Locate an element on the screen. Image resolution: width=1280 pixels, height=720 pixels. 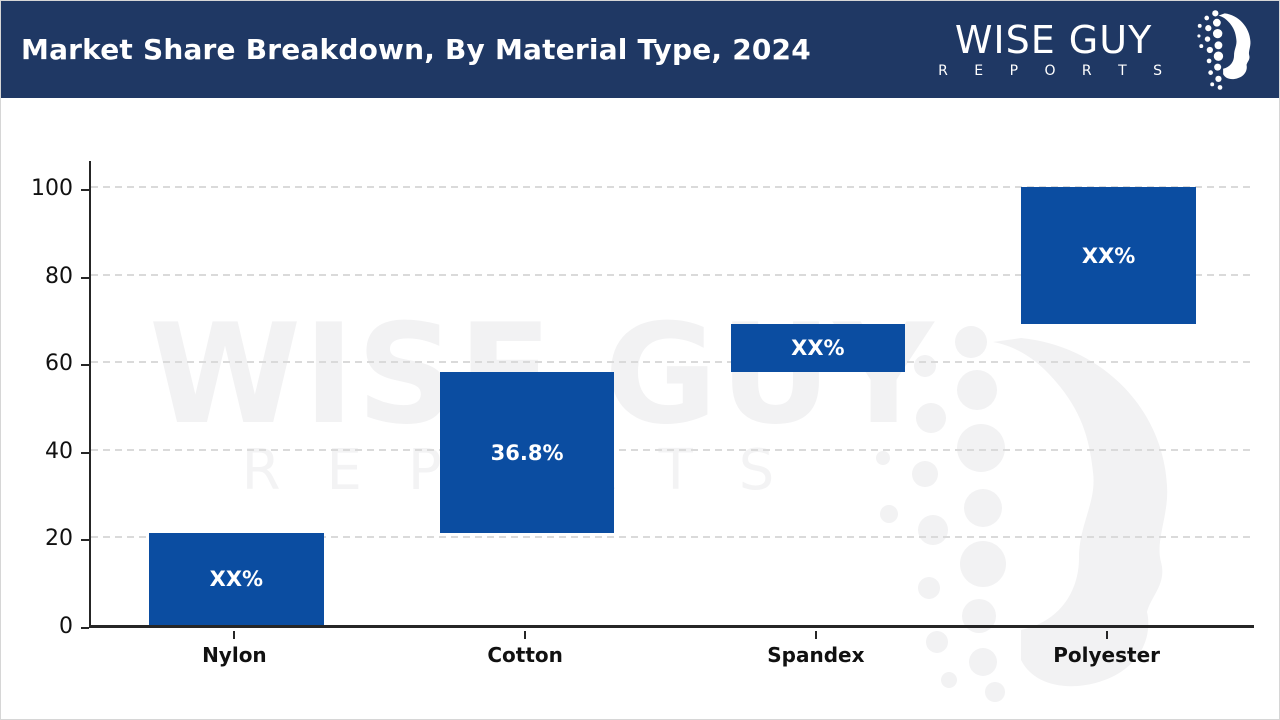
bar-nylon: XX% is located at coordinates (236, 579).